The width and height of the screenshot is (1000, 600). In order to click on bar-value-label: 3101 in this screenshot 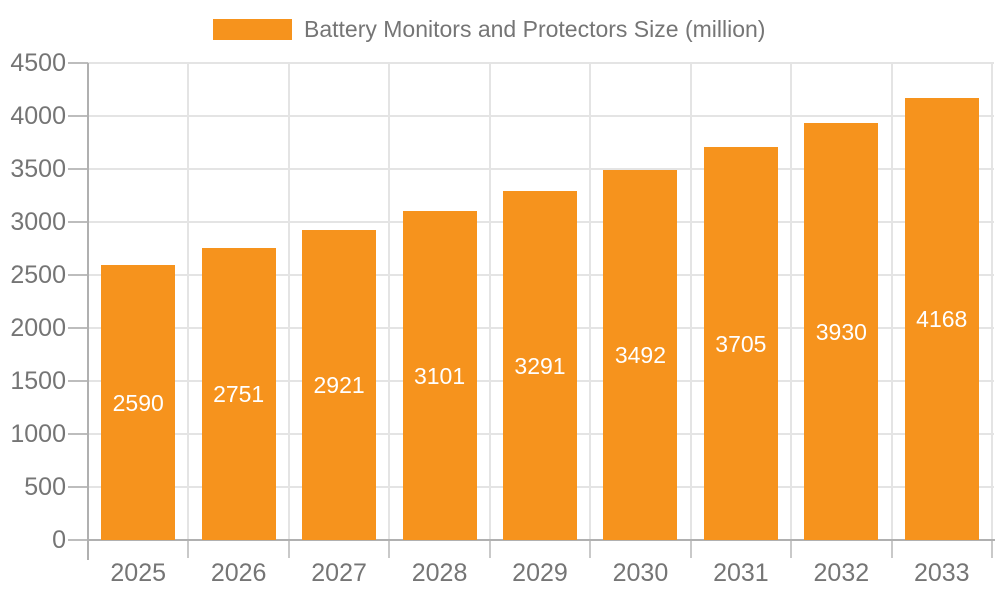, I will do `click(439, 375)`.